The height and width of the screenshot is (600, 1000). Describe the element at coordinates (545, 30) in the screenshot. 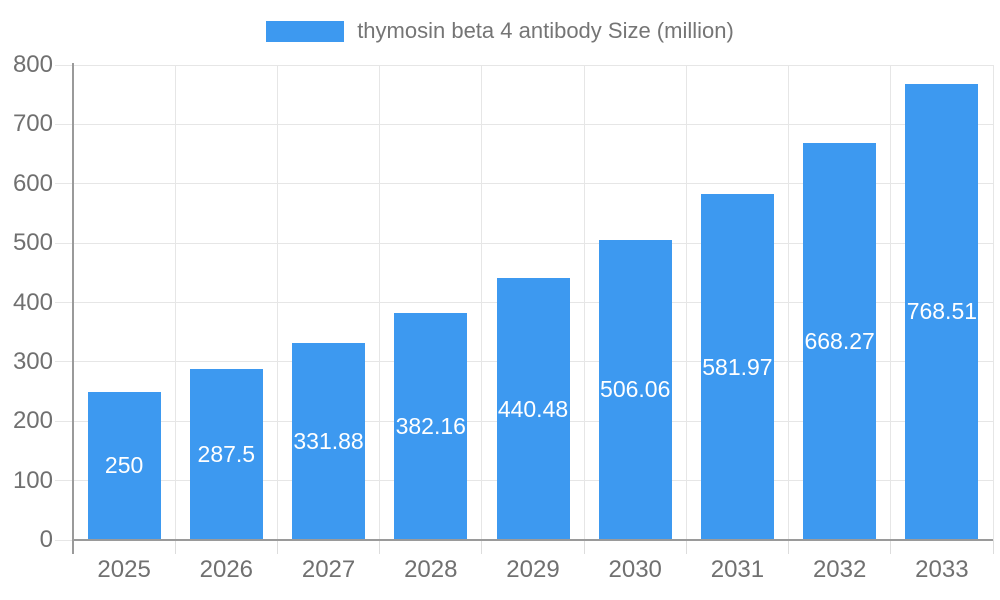

I see `legend-label: thymosin beta 4 antibody Size (million)` at that location.